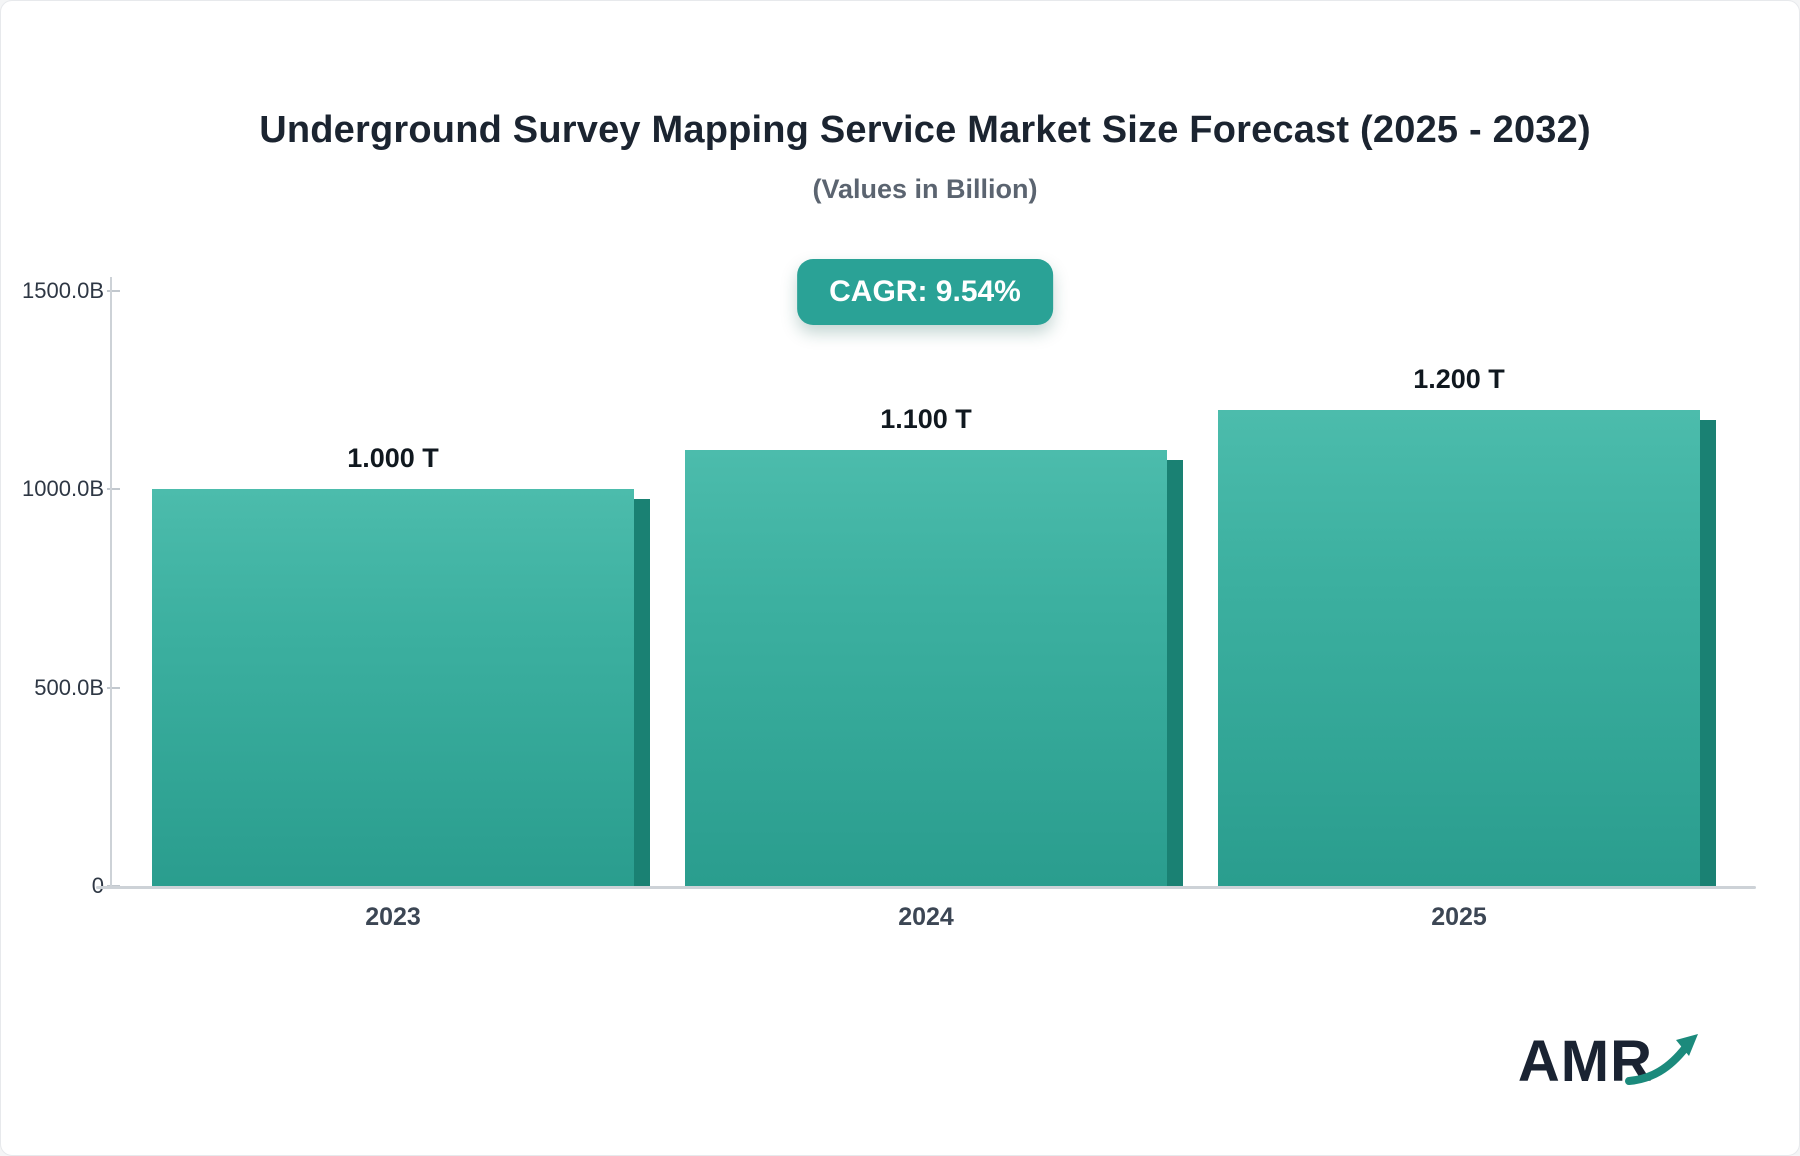 The image size is (1800, 1156). What do you see at coordinates (1661, 1059) in the screenshot?
I see `growth-arrow-icon` at bounding box center [1661, 1059].